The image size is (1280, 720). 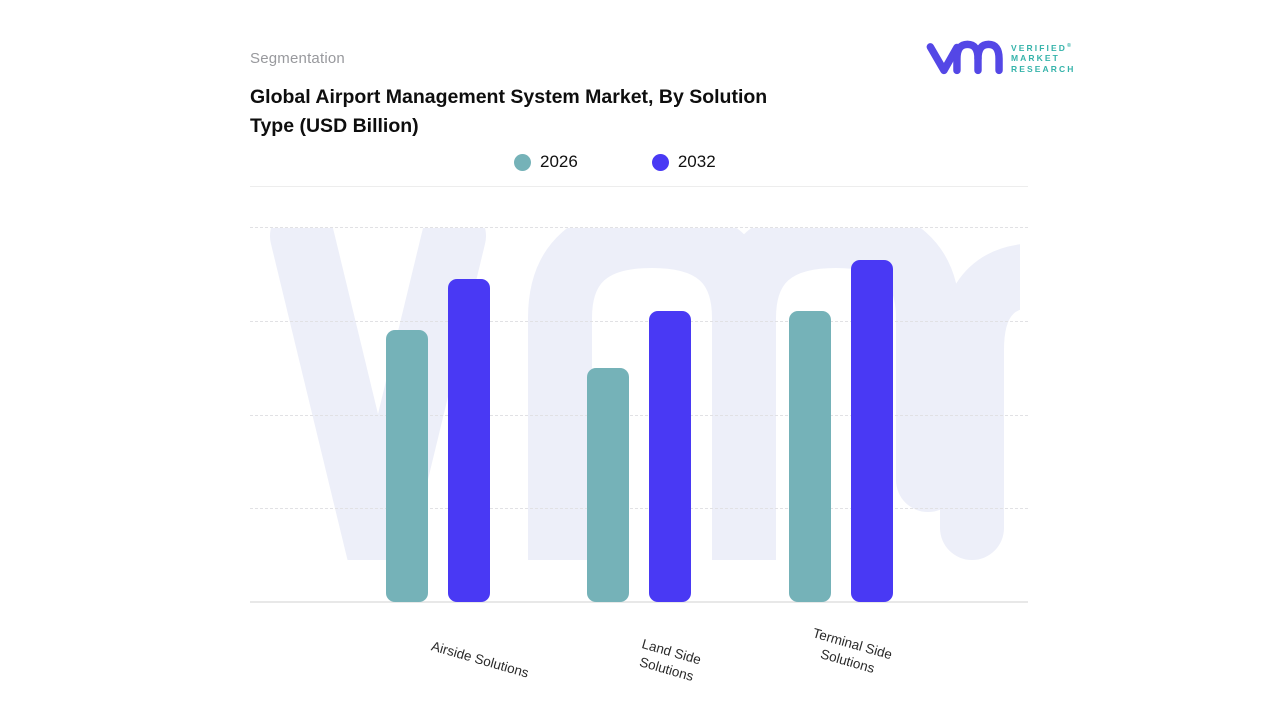 I want to click on legend-label-2026: 2026, so click(x=559, y=161).